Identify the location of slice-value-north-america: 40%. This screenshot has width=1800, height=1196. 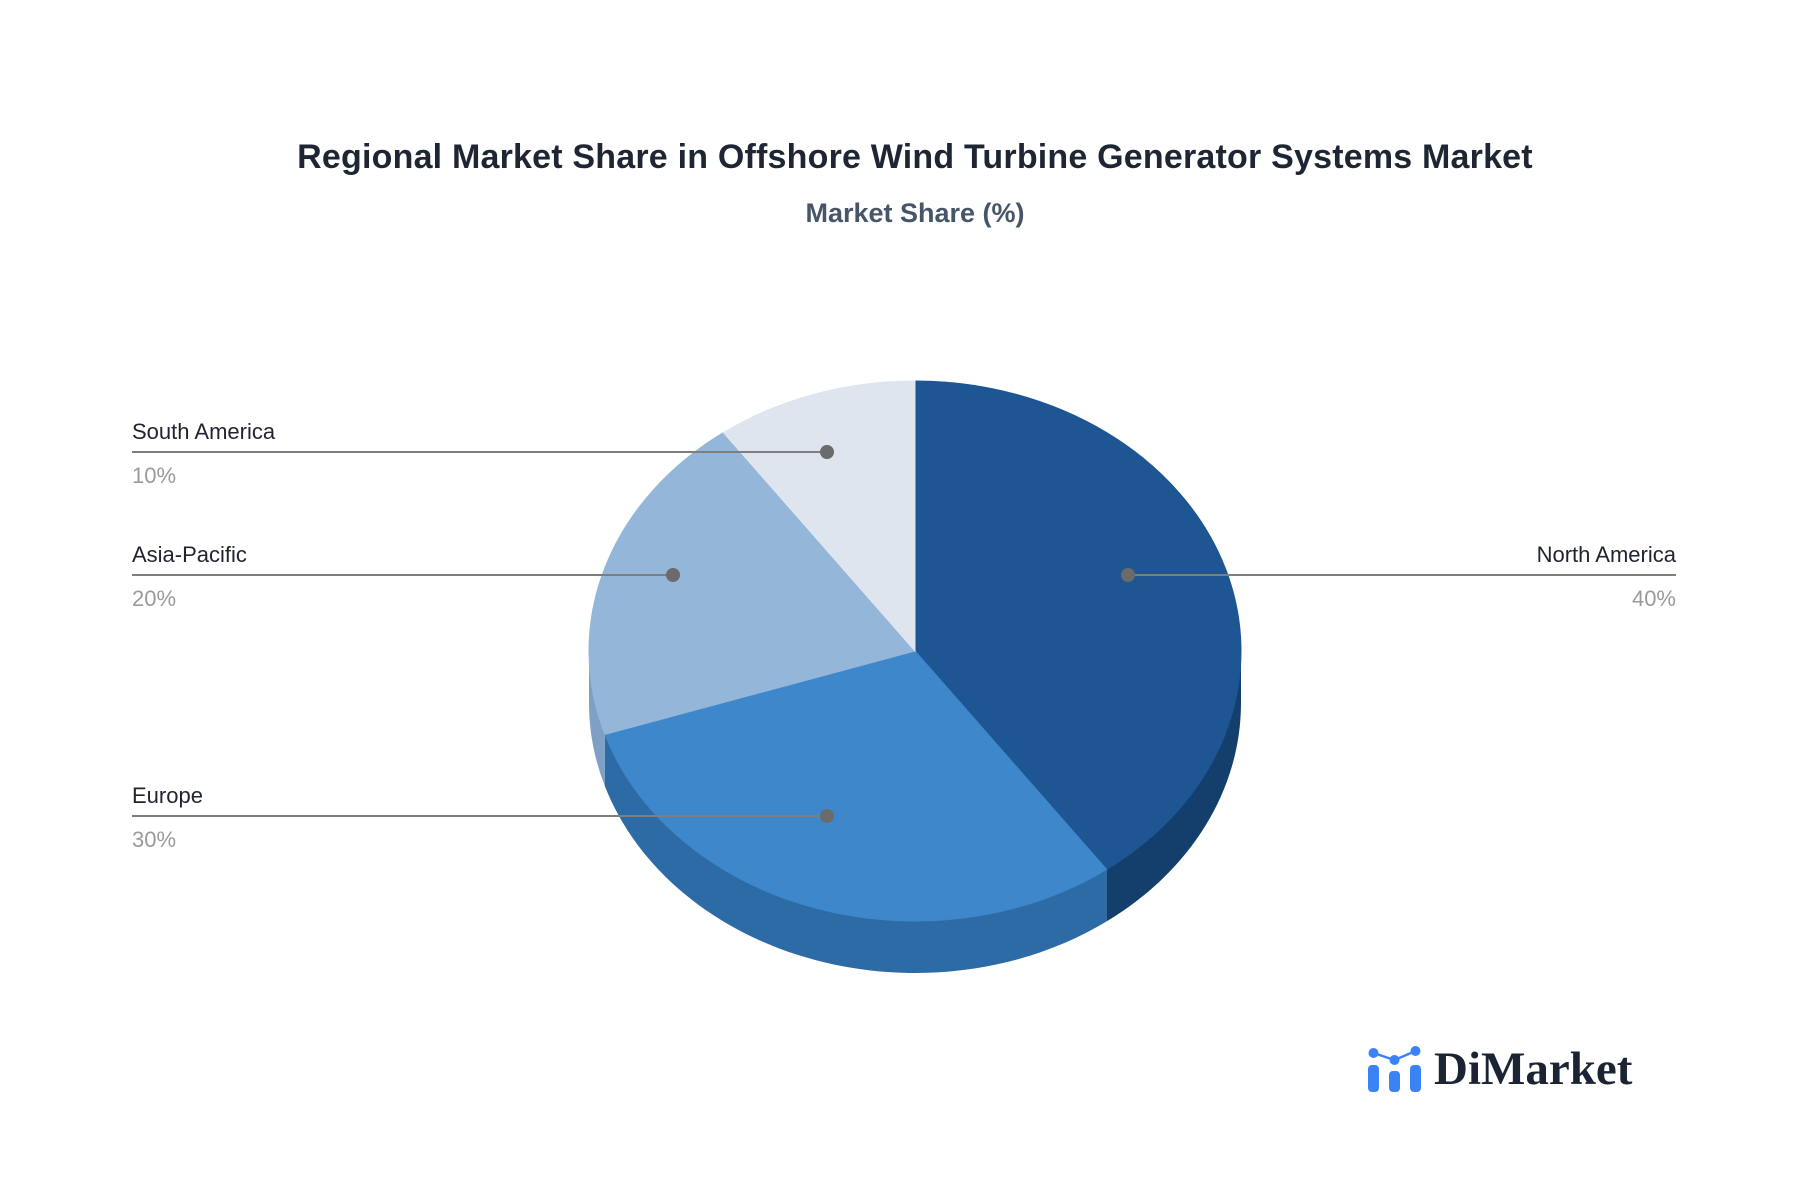
(1653, 598).